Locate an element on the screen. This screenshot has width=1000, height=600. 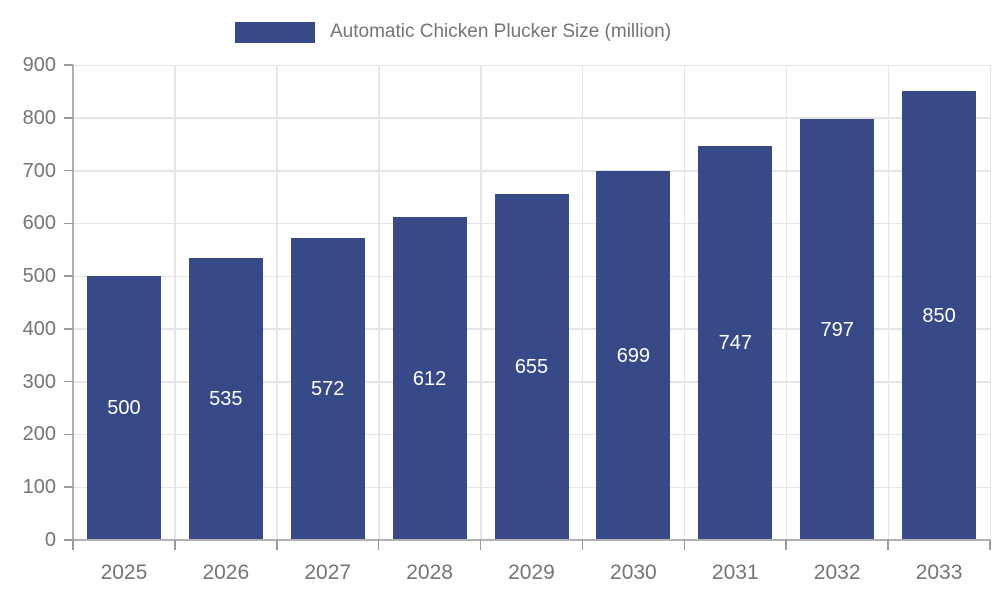
bar-value-label: 747 is located at coordinates (735, 342).